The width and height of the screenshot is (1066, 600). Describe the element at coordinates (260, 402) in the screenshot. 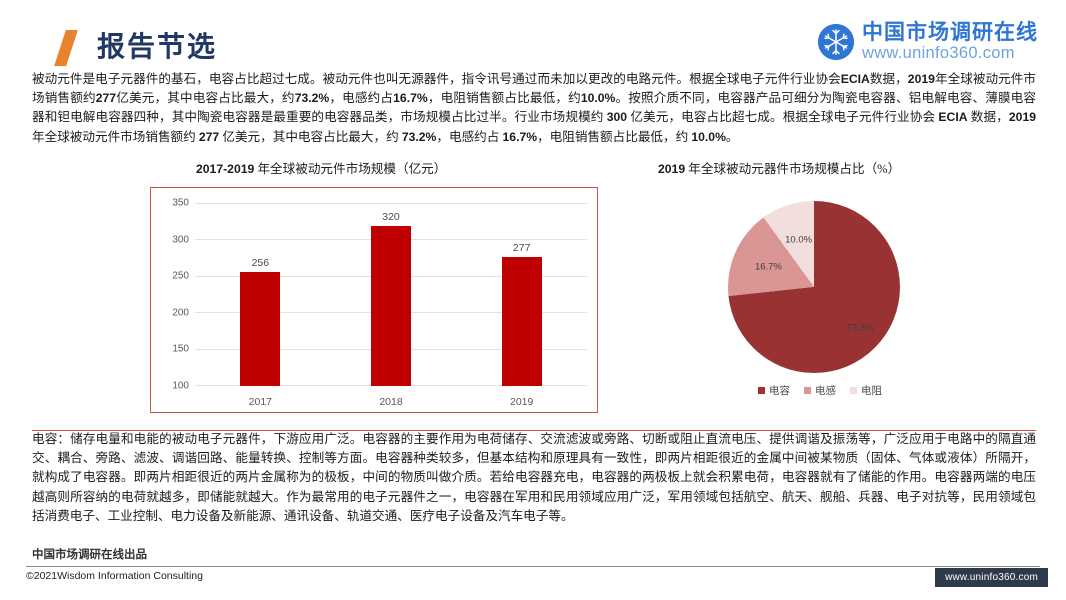

I see `x-axis-tick-label: 2017` at that location.